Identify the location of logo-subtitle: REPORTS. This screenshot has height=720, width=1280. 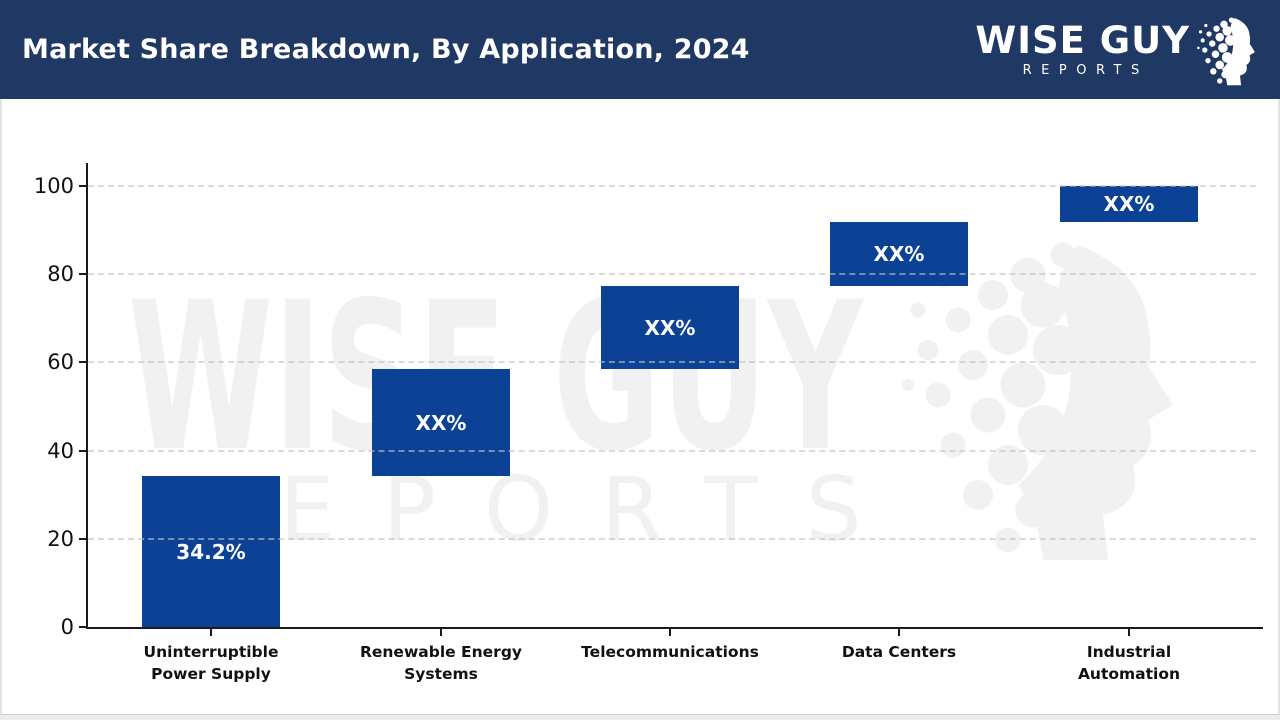
(1085, 70).